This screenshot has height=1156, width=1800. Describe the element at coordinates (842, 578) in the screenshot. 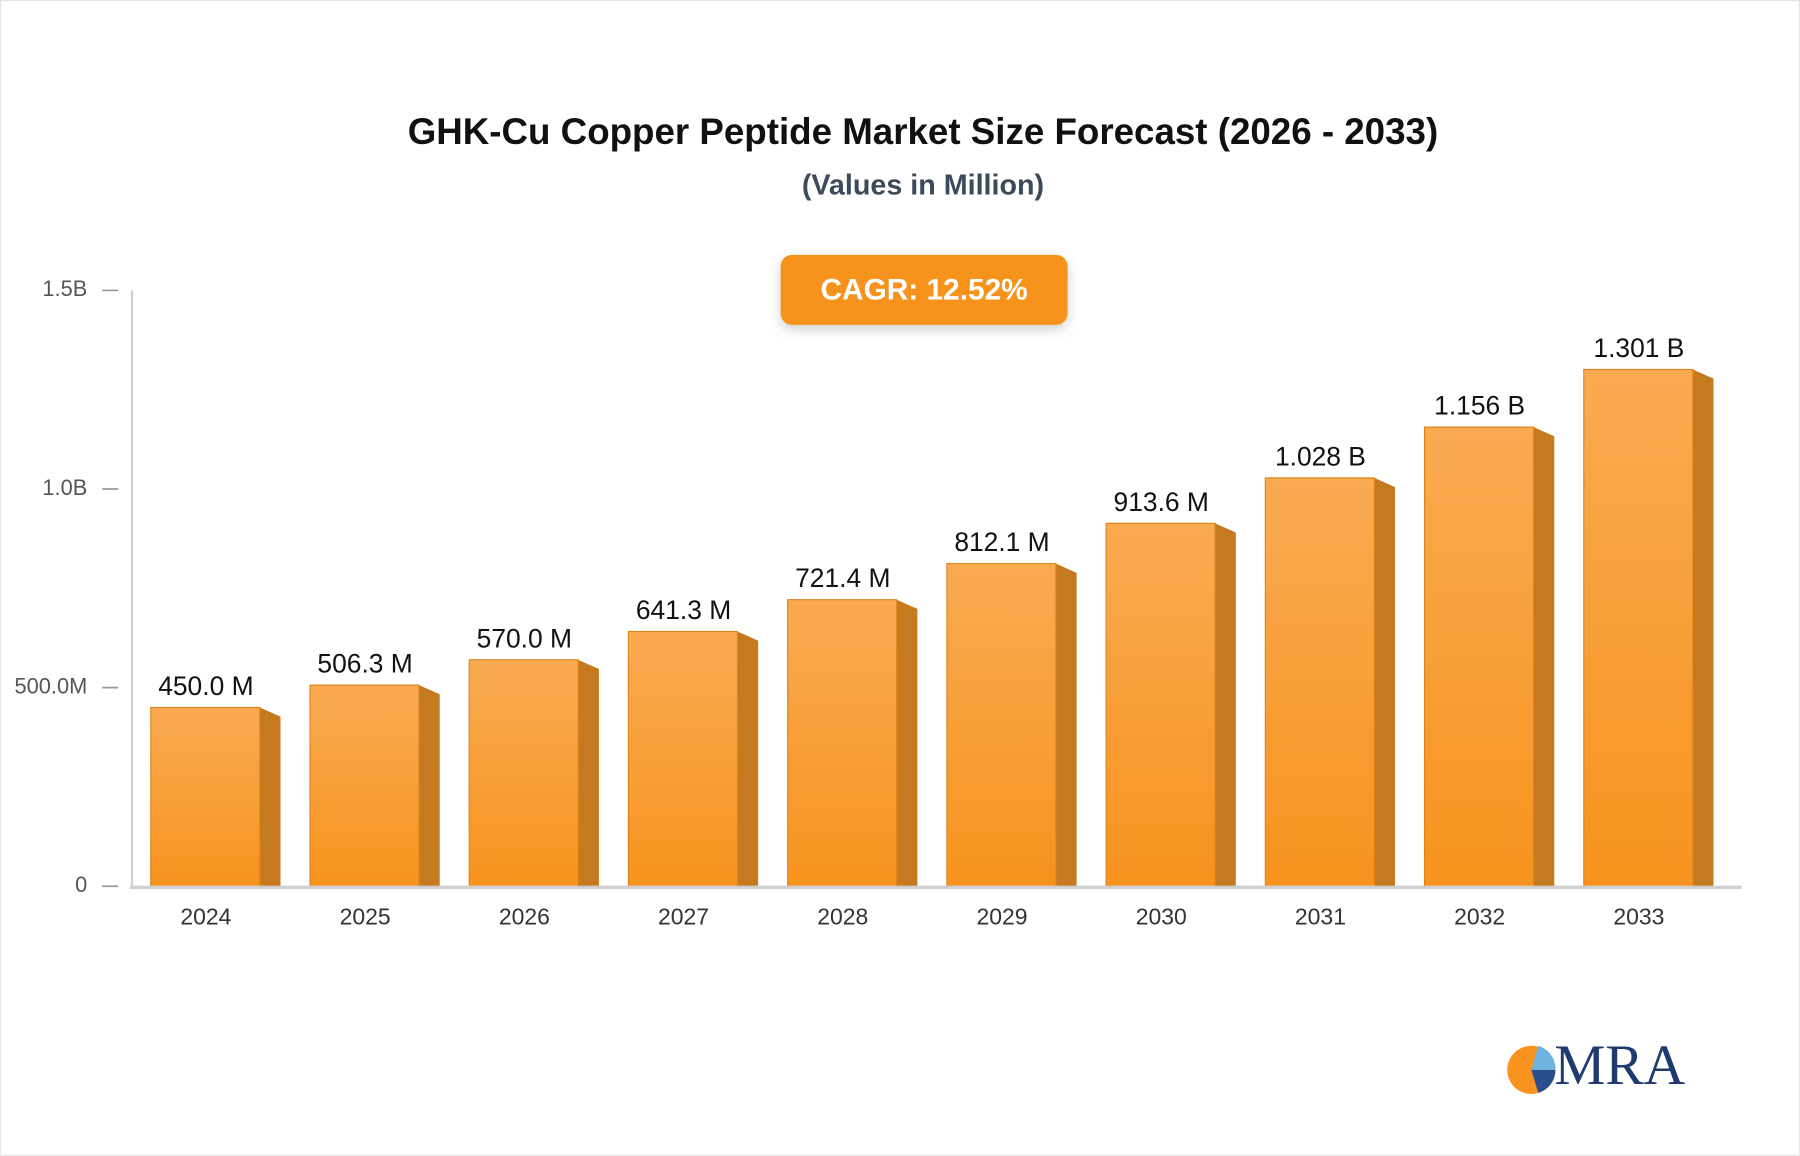

I see `value-label: 721.4 M` at that location.